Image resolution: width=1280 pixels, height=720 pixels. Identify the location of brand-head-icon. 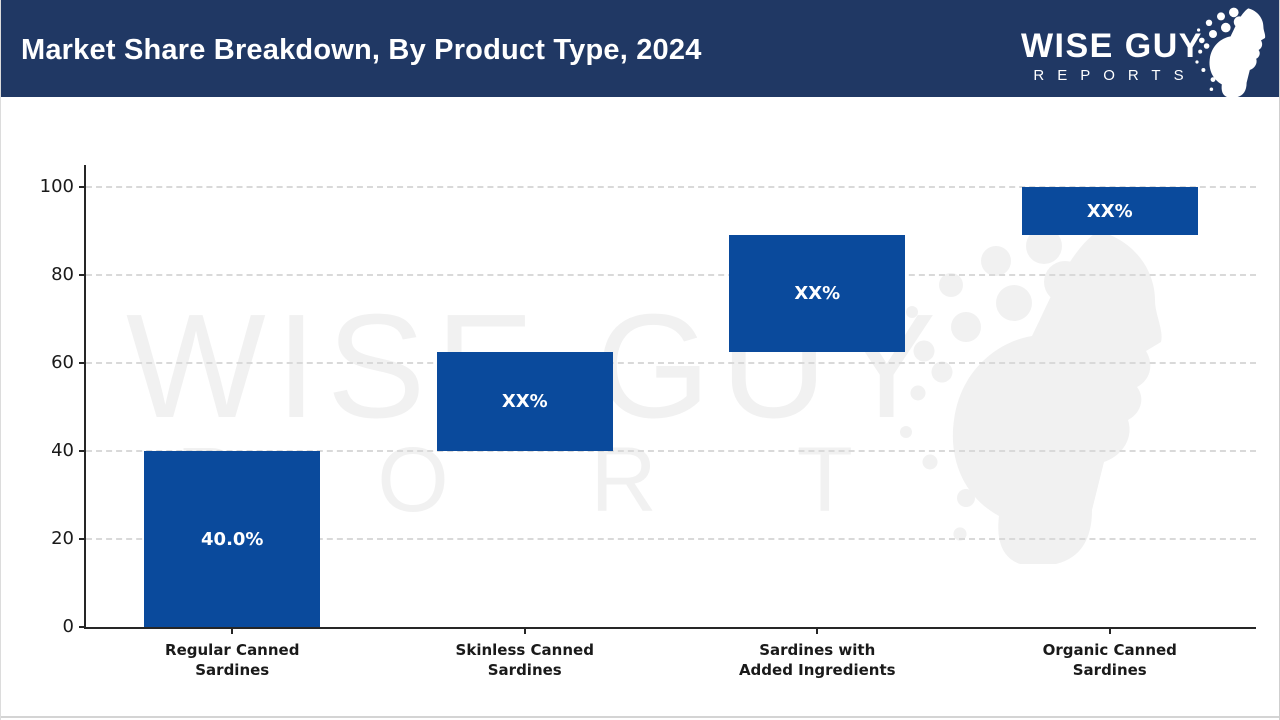
(1230, 52).